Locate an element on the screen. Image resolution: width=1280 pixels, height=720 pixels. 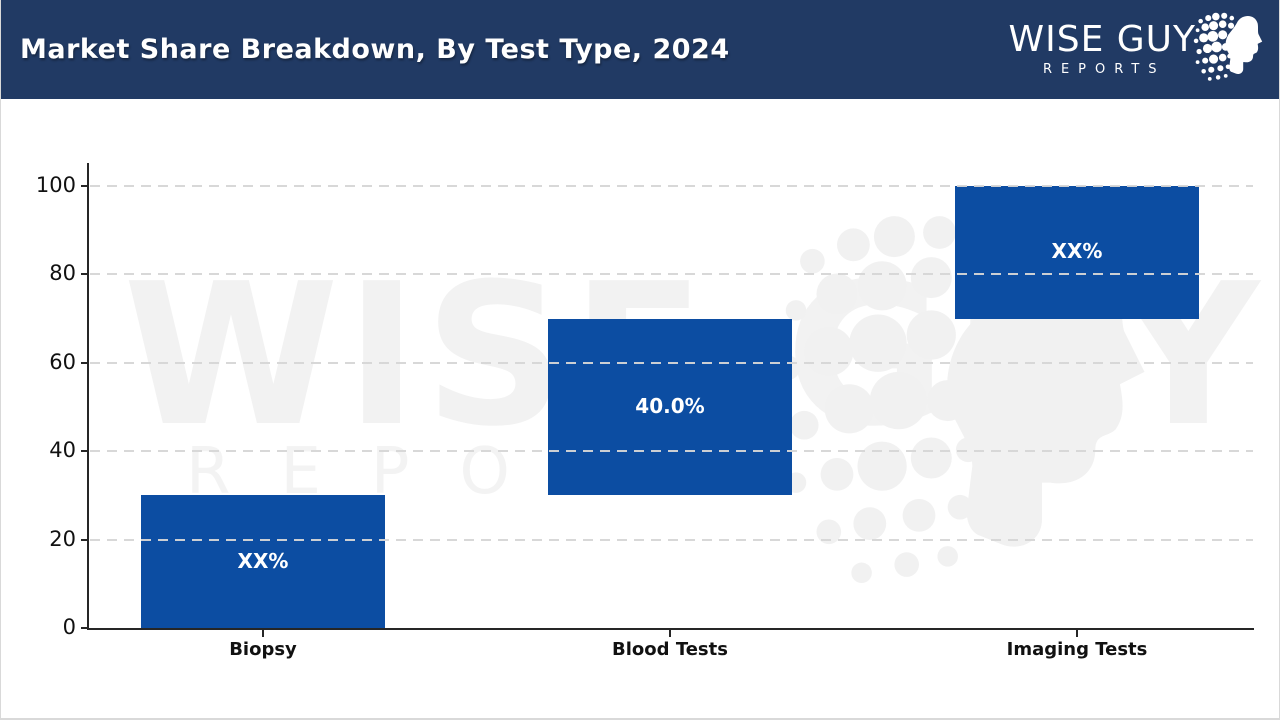
logo-text: WISE GUY REPORTS is located at coordinates (1102, 48).